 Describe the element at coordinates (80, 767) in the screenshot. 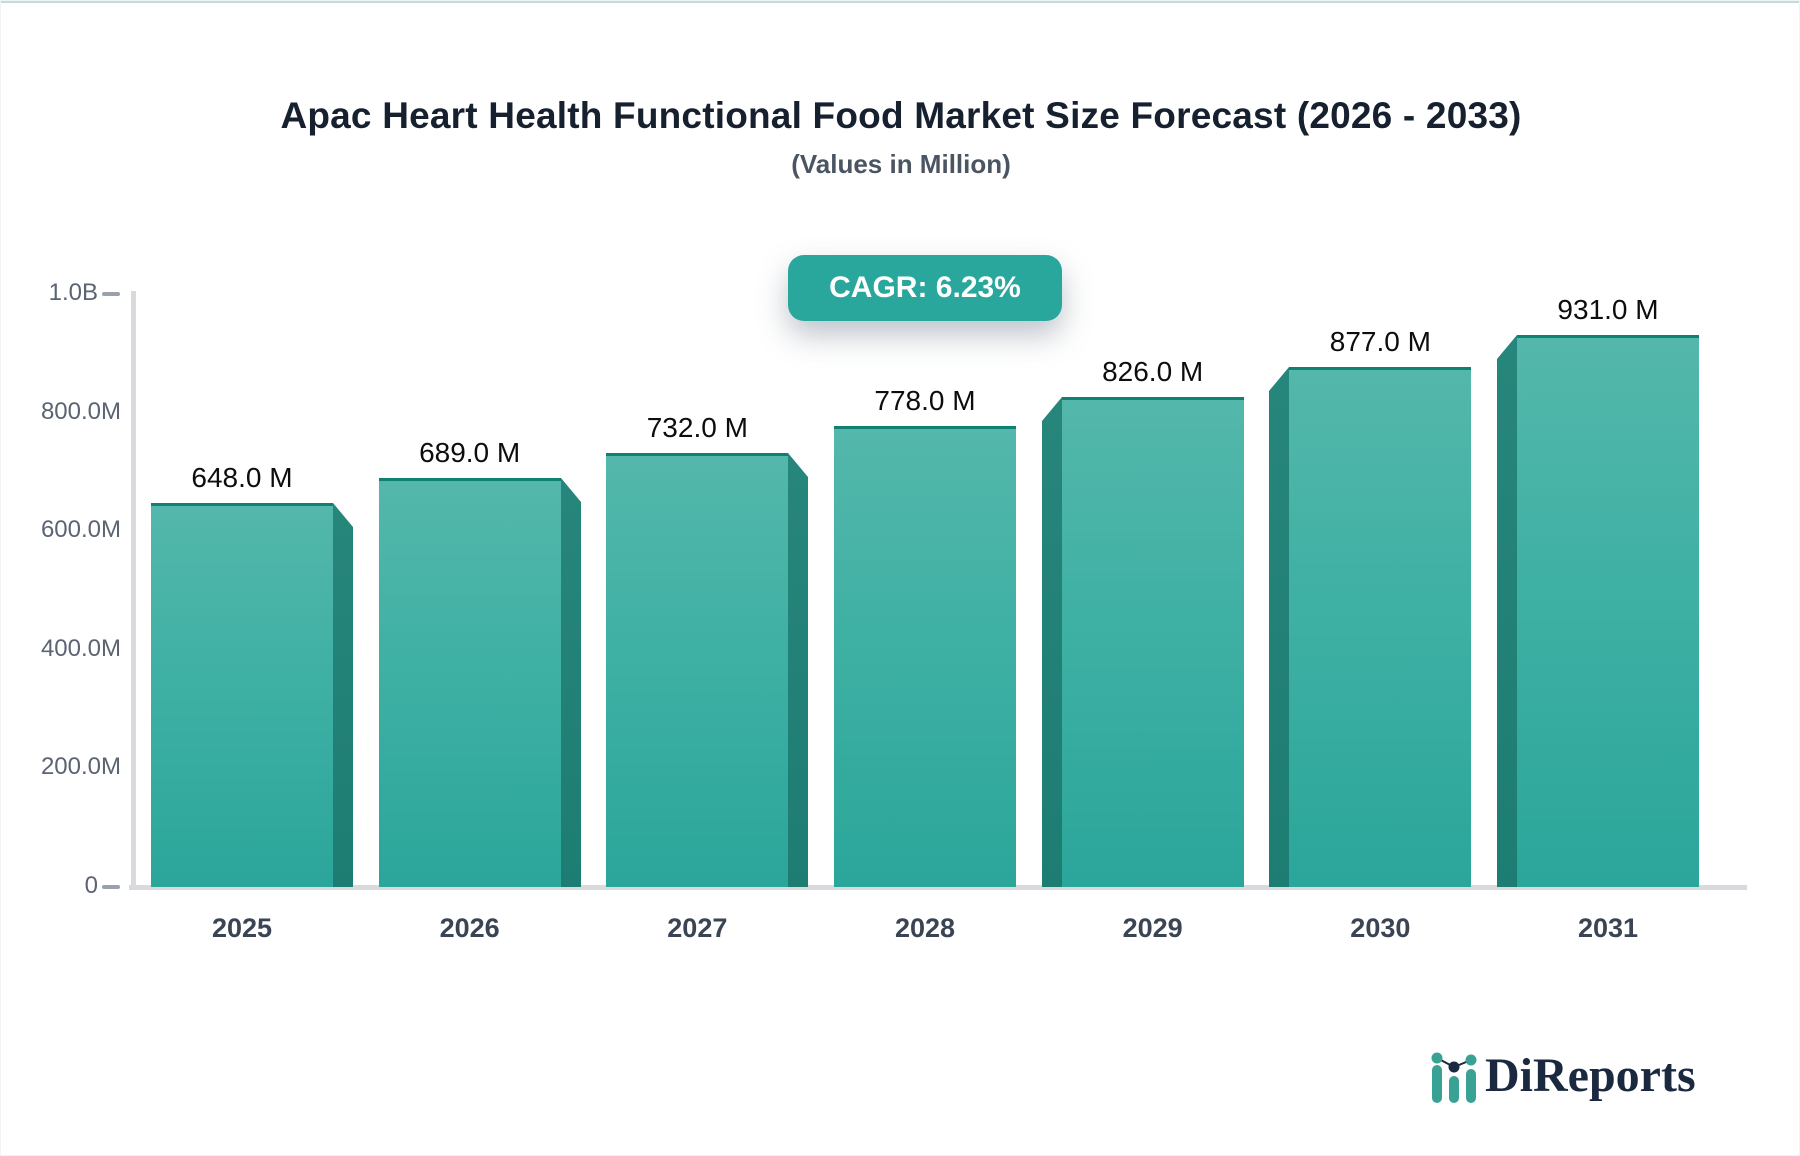

I see `y-axis-tick-label: 200.0M` at that location.